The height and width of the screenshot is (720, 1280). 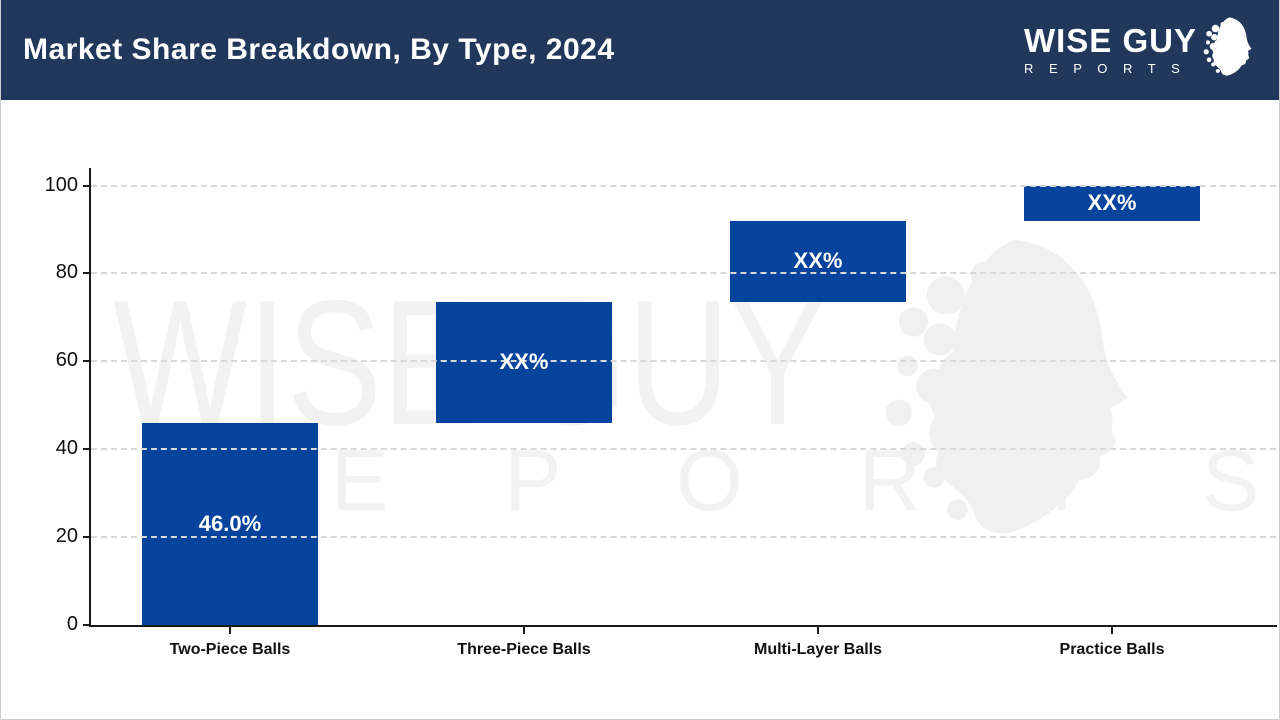 What do you see at coordinates (66, 272) in the screenshot?
I see `y-tick-label: 80` at bounding box center [66, 272].